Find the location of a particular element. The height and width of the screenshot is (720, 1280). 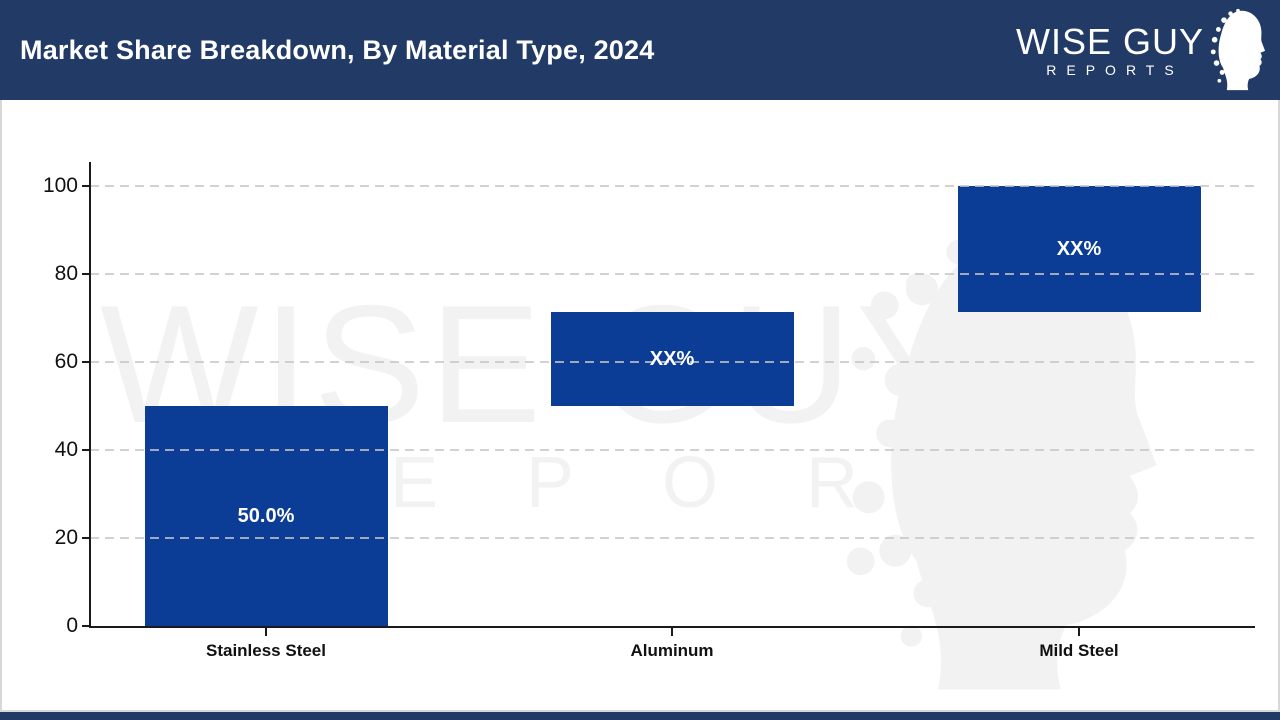

x-tick-stainless-steel is located at coordinates (266, 632).